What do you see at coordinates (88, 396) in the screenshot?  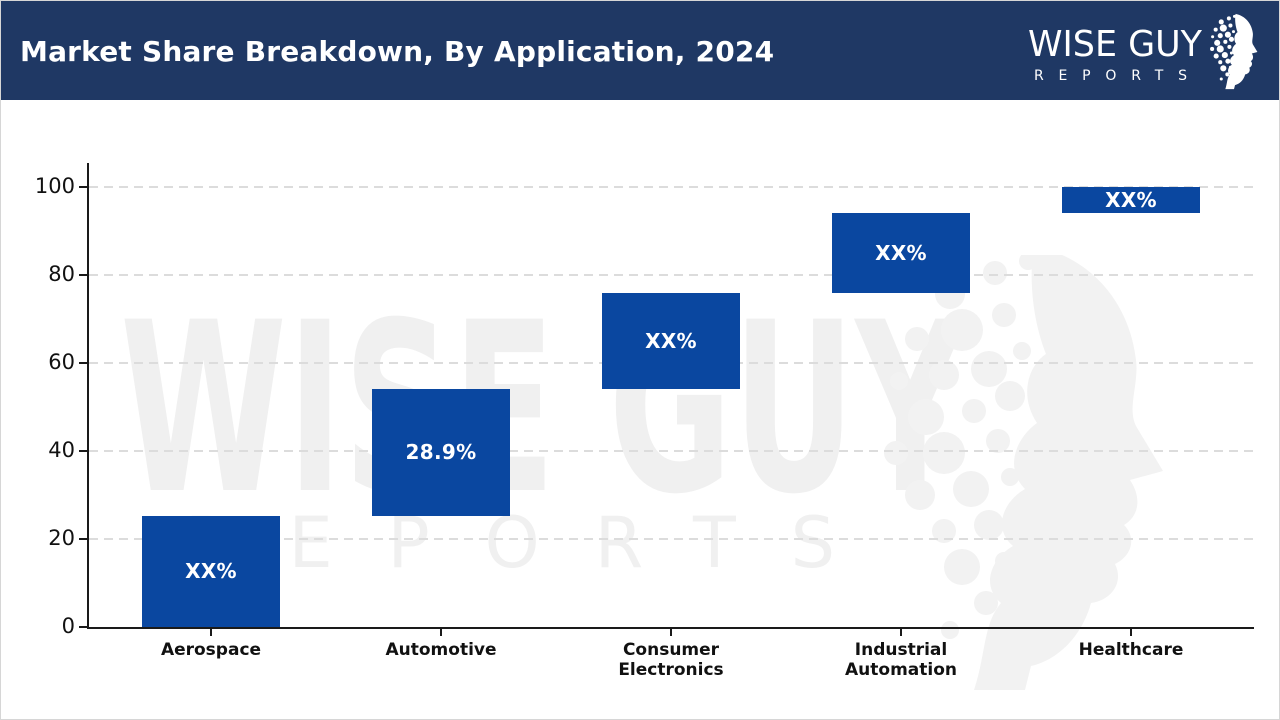 I see `y-axis-line` at bounding box center [88, 396].